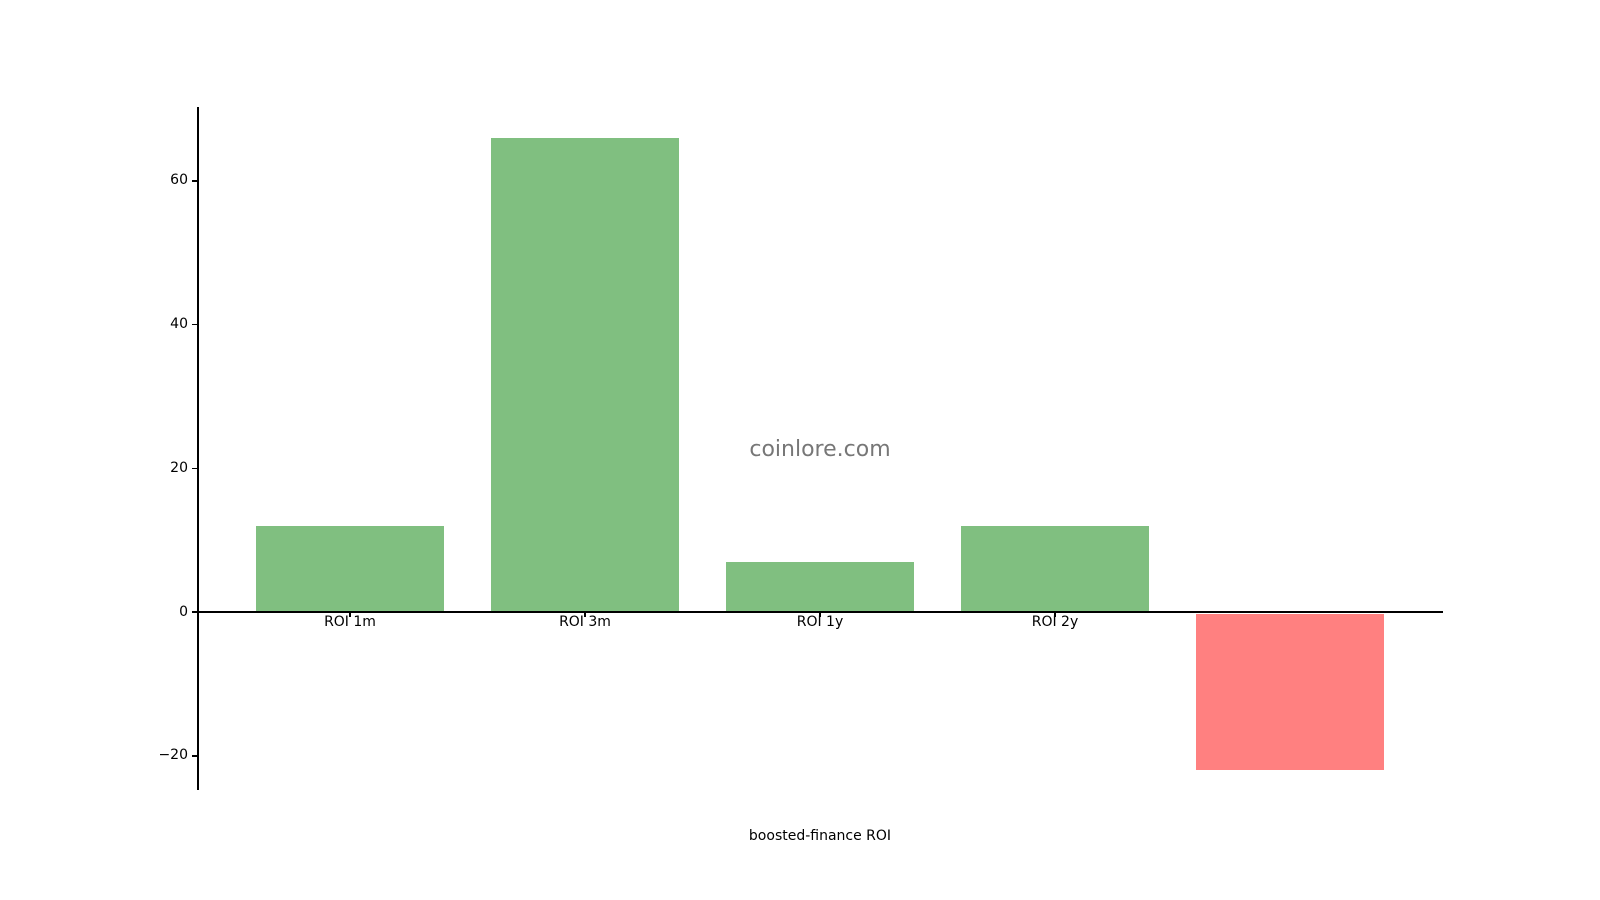 This screenshot has height=900, width=1600. What do you see at coordinates (350, 568) in the screenshot?
I see `bar-roi-1m` at bounding box center [350, 568].